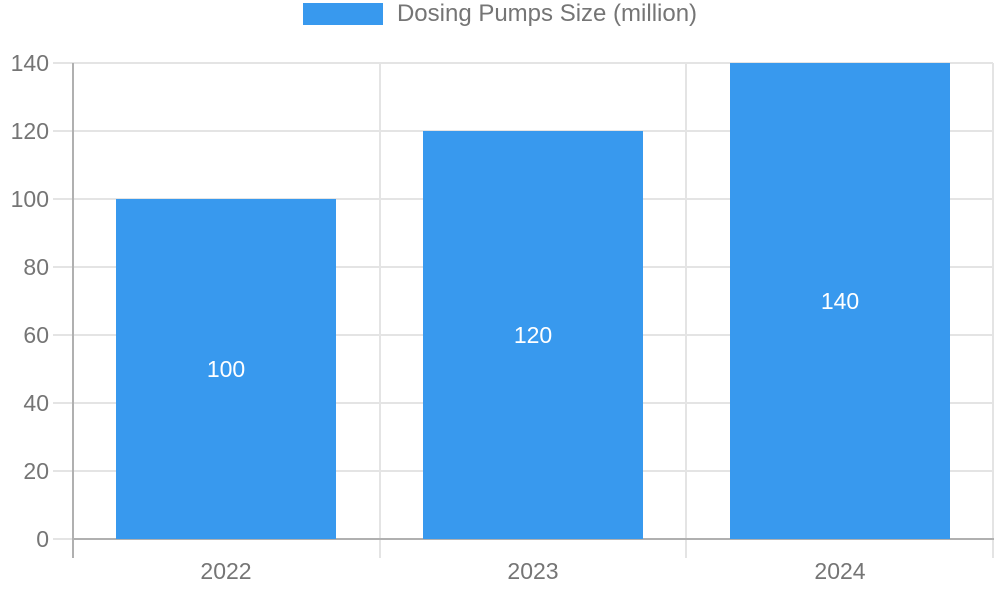 The image size is (1000, 600). I want to click on bar-2022, so click(226, 369).